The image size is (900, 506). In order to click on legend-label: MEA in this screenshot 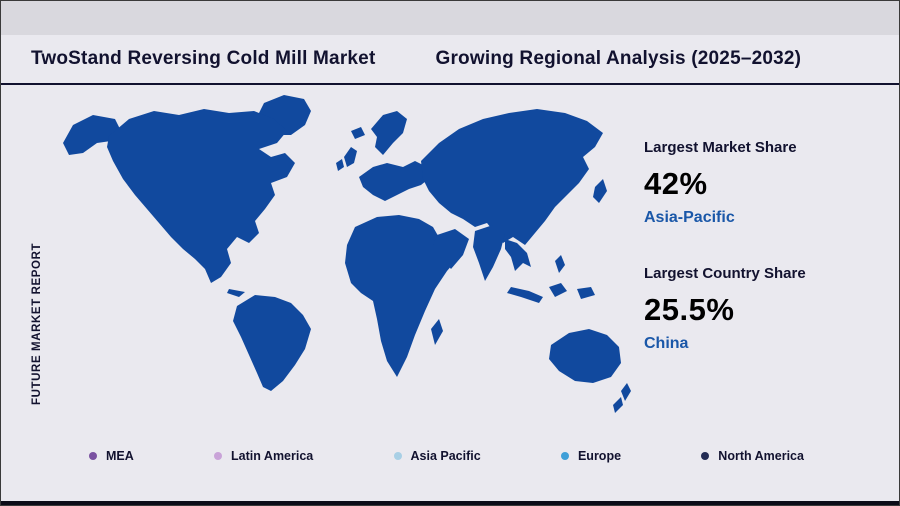, I will do `click(120, 456)`.